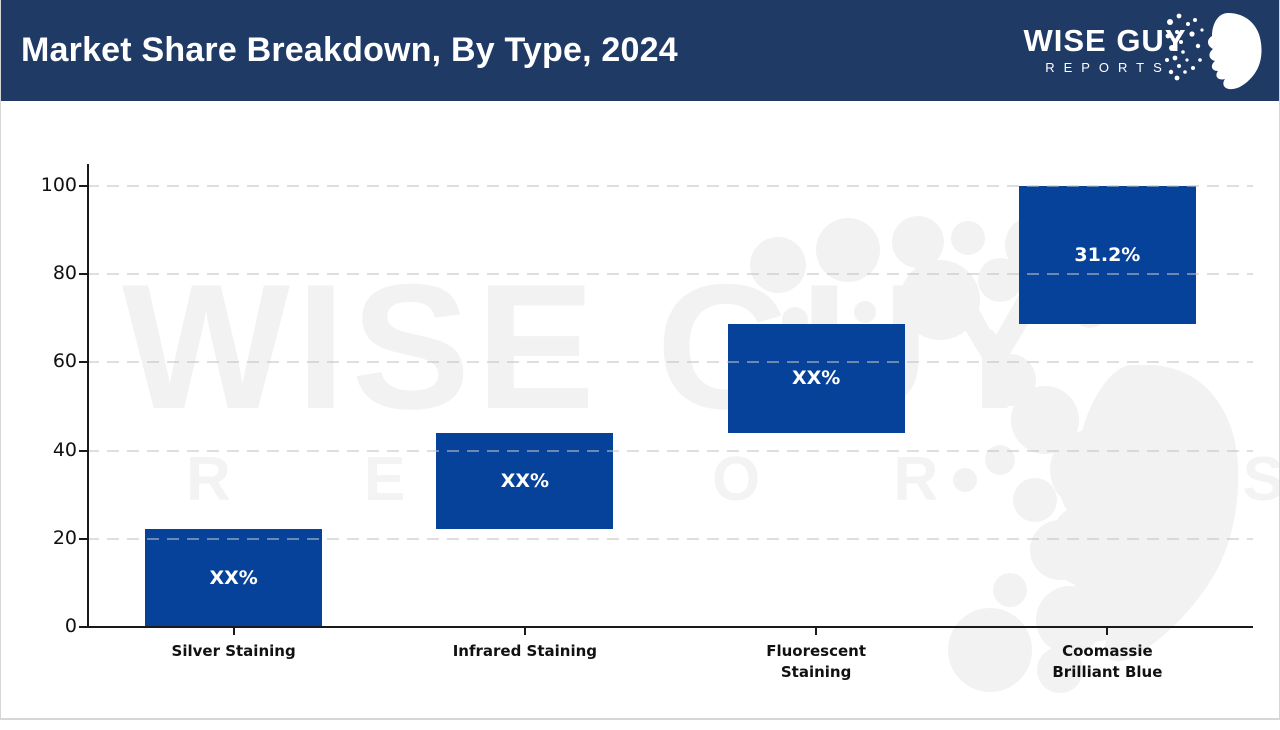  I want to click on bar-value-label: 31.2%, so click(1107, 254).